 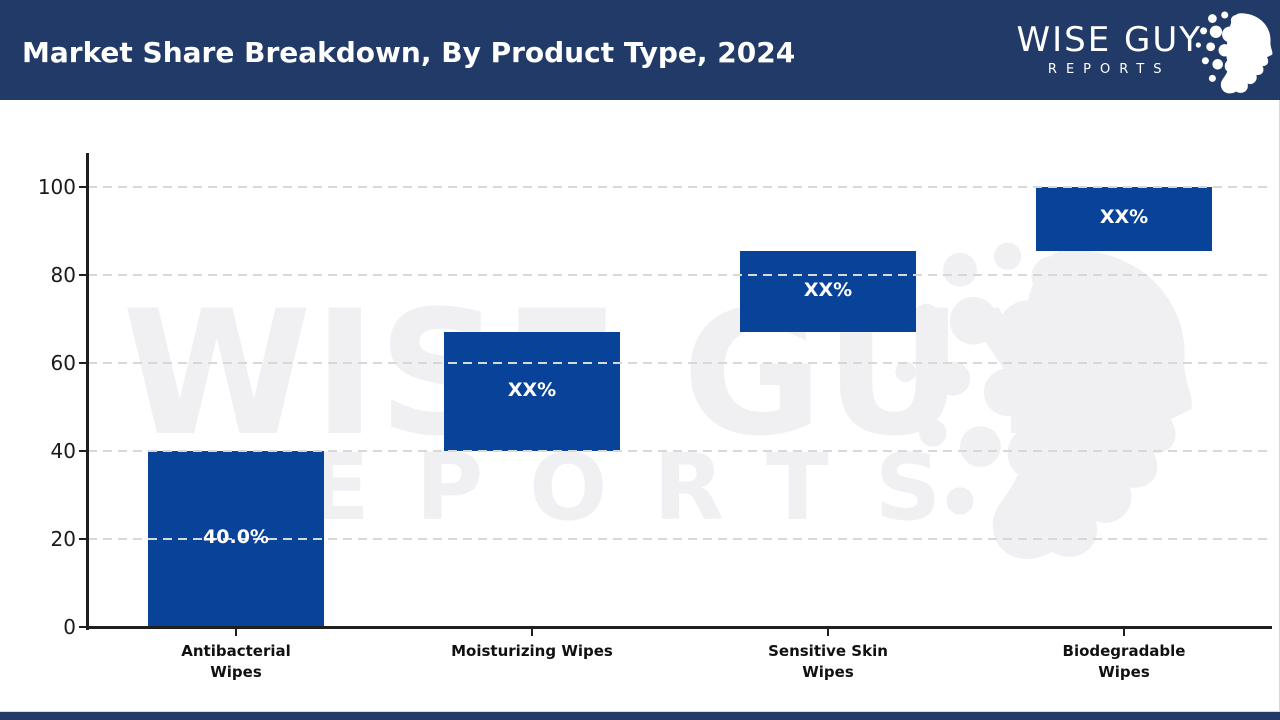 I want to click on y-axis-tick-label: 0, so click(x=69, y=627).